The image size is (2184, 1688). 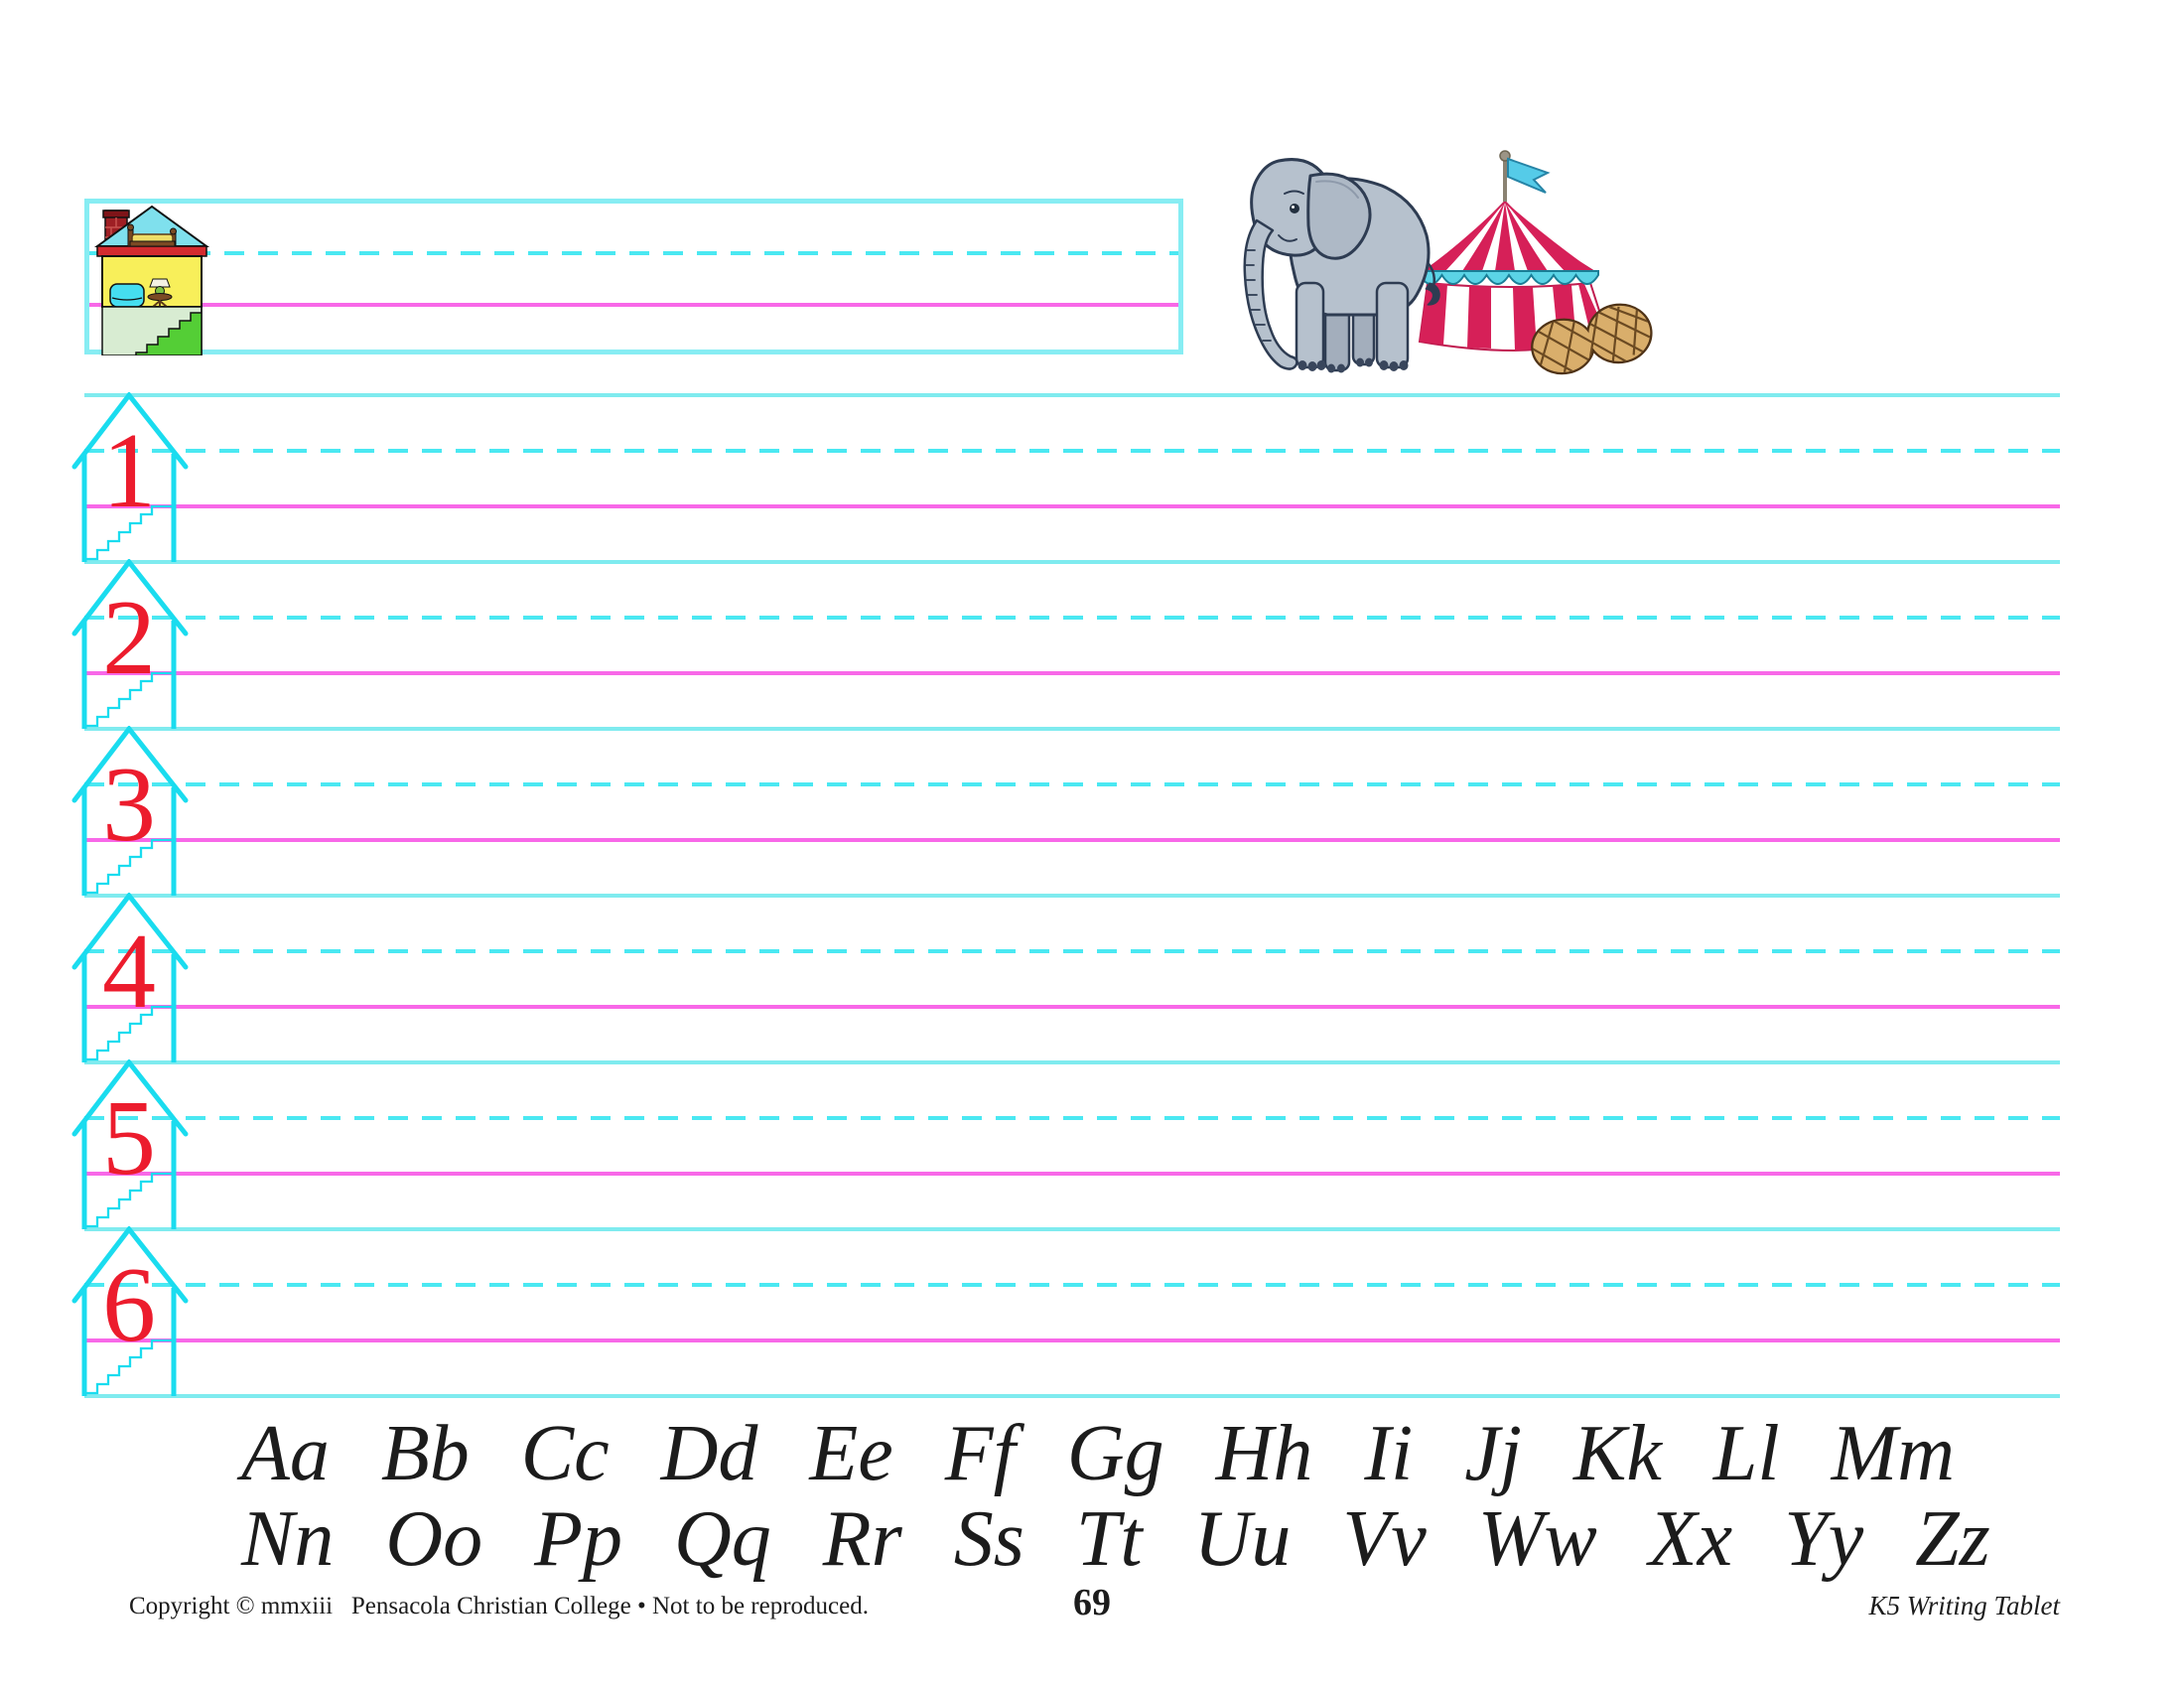 I want to click on elephant-toenails, so click(x=1353, y=365).